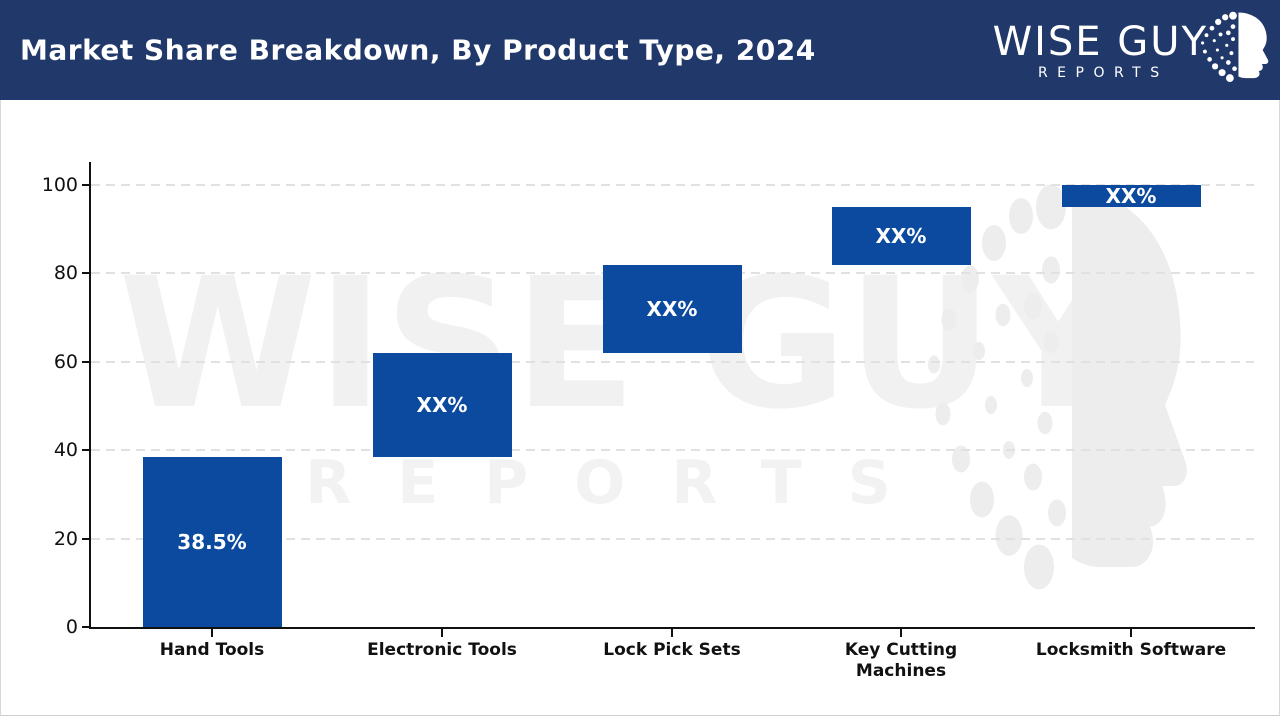 This screenshot has height=720, width=1280. Describe the element at coordinates (621, 483) in the screenshot. I see `watermark-subtext: REPORTS` at that location.